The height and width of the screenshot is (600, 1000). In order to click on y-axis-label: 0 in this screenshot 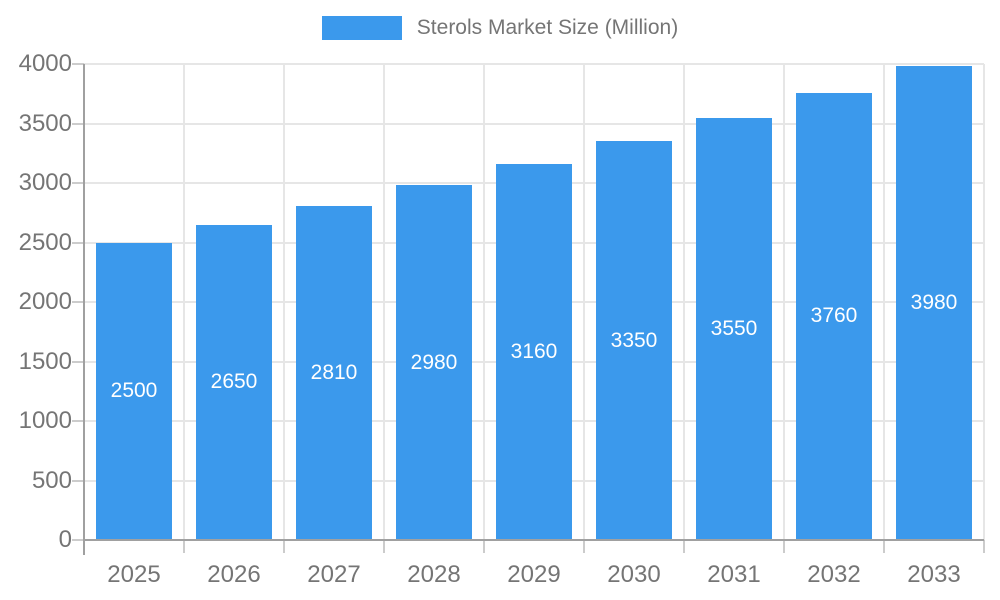, I will do `click(65, 539)`.